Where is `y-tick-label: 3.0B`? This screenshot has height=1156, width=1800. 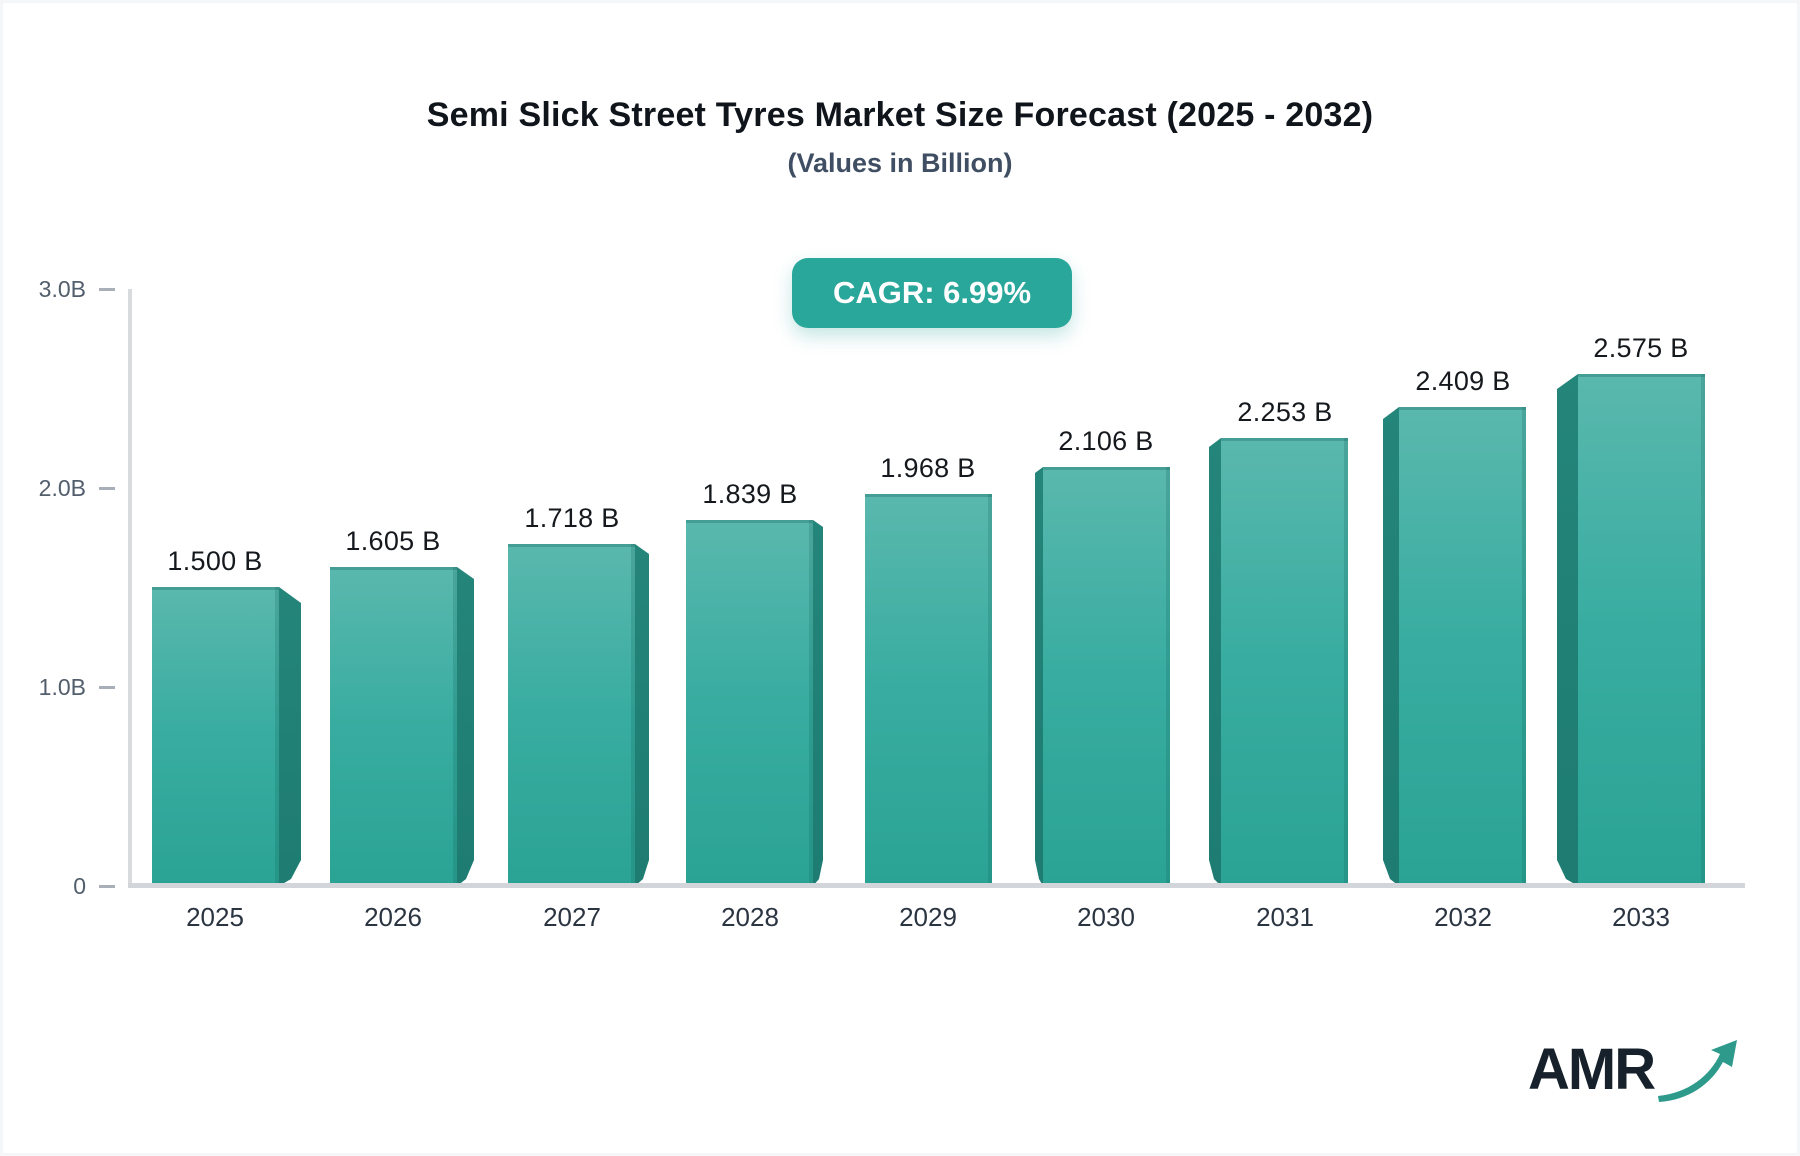 y-tick-label: 3.0B is located at coordinates (62, 289).